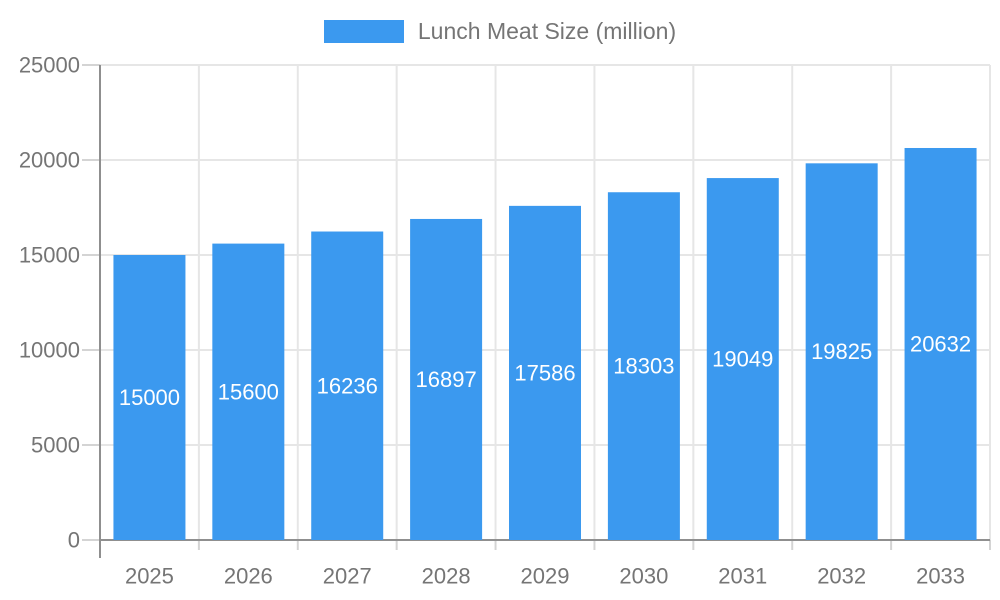 The image size is (1000, 600). Describe the element at coordinates (940, 576) in the screenshot. I see `x-axis-category-label: 2033` at that location.